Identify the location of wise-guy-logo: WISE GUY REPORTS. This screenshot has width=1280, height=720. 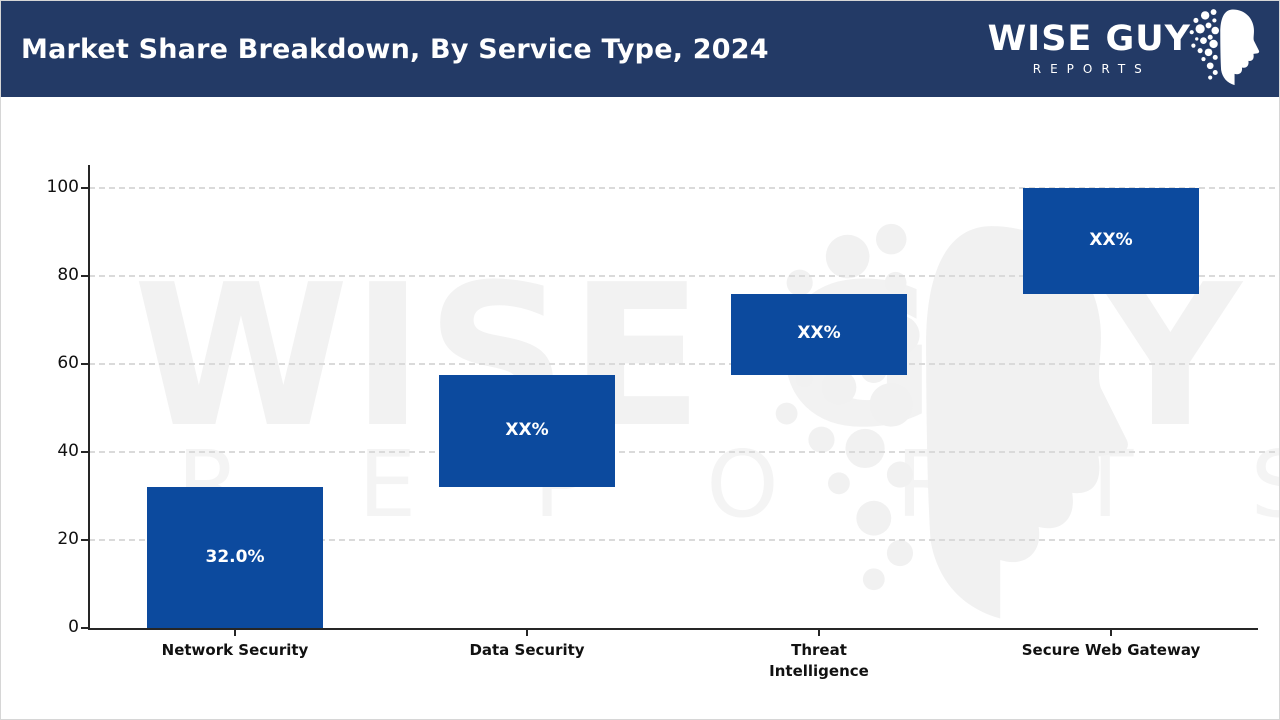
(1128, 49).